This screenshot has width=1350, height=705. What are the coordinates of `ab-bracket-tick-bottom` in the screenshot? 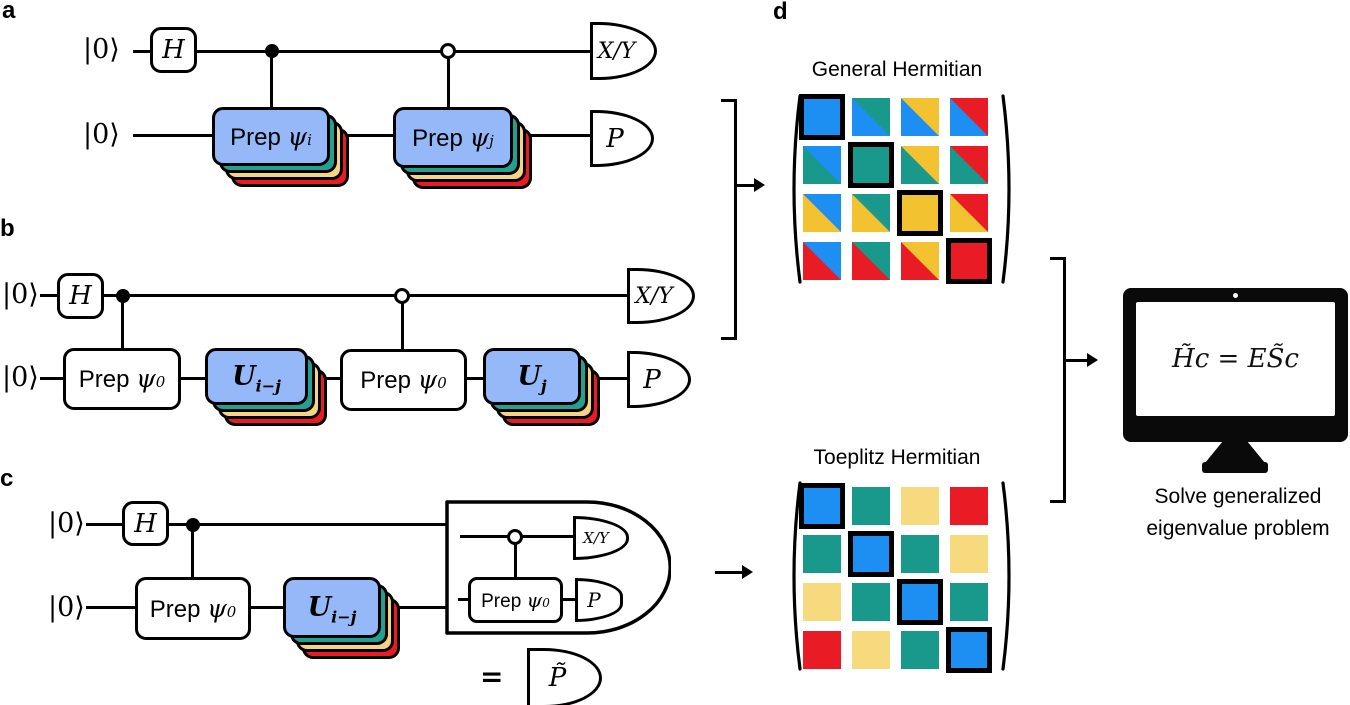 It's located at (729, 338).